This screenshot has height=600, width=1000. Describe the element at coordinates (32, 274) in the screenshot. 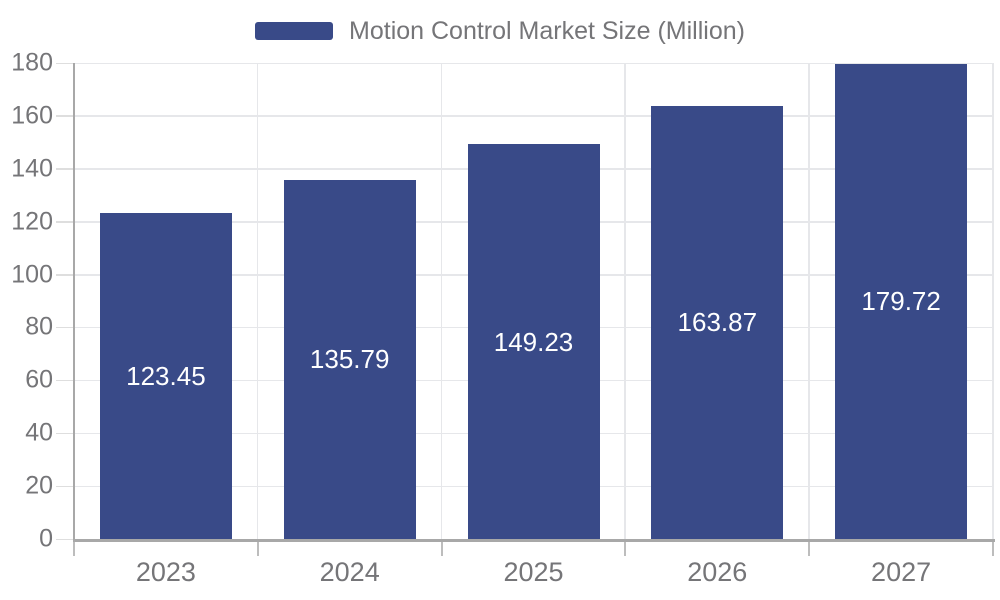

I see `y-axis-label: 100` at that location.